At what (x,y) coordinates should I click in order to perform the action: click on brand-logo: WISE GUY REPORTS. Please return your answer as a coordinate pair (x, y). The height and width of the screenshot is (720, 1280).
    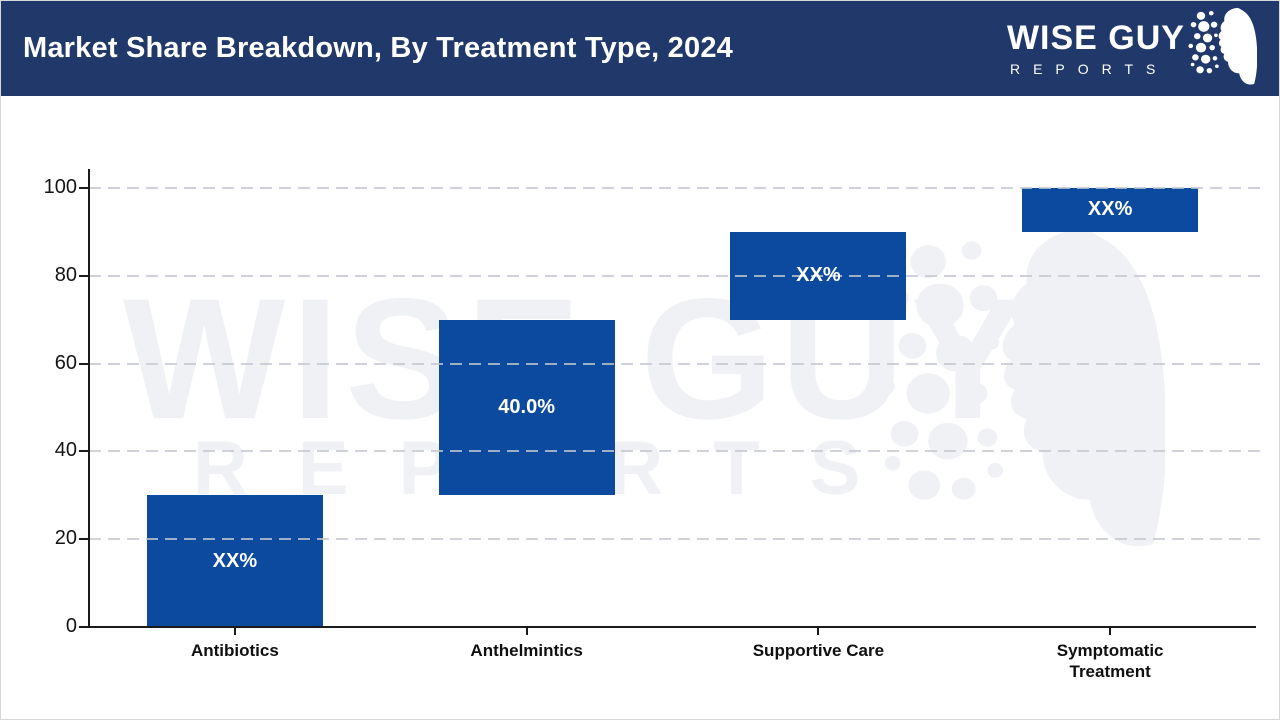
    Looking at the image, I should click on (1132, 49).